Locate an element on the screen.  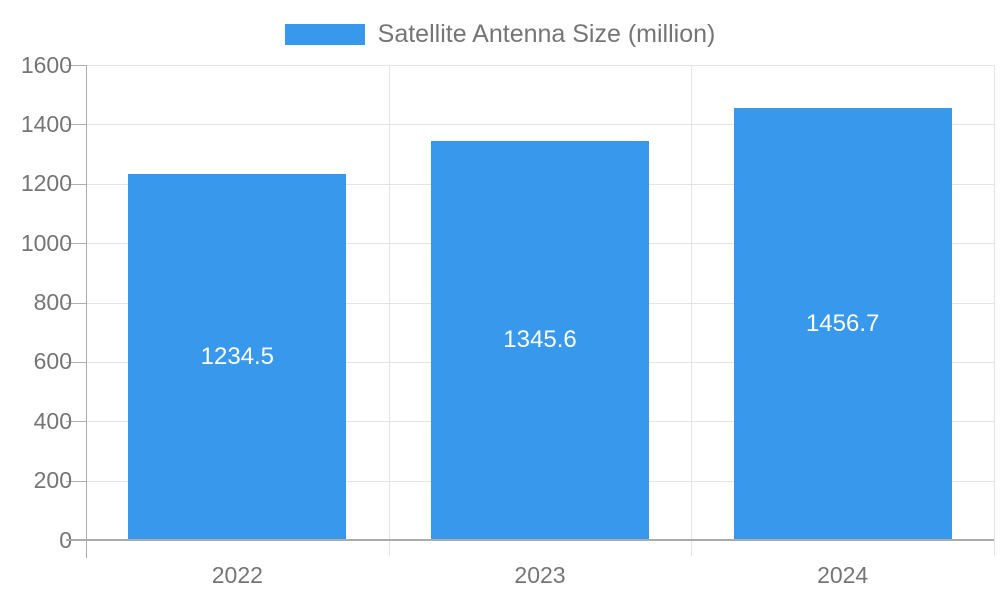
bar-value-label: 1234.5 is located at coordinates (237, 356).